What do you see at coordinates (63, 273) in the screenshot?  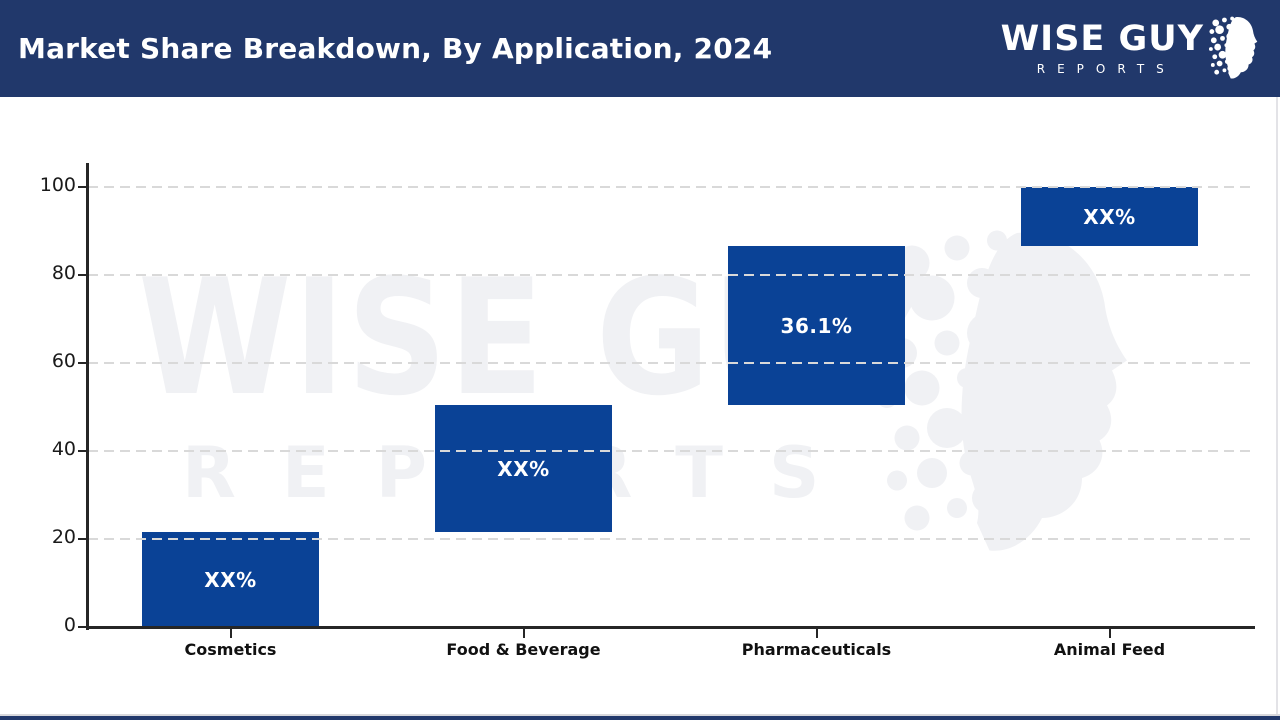 I see `y-tick-label-80: 80` at bounding box center [63, 273].